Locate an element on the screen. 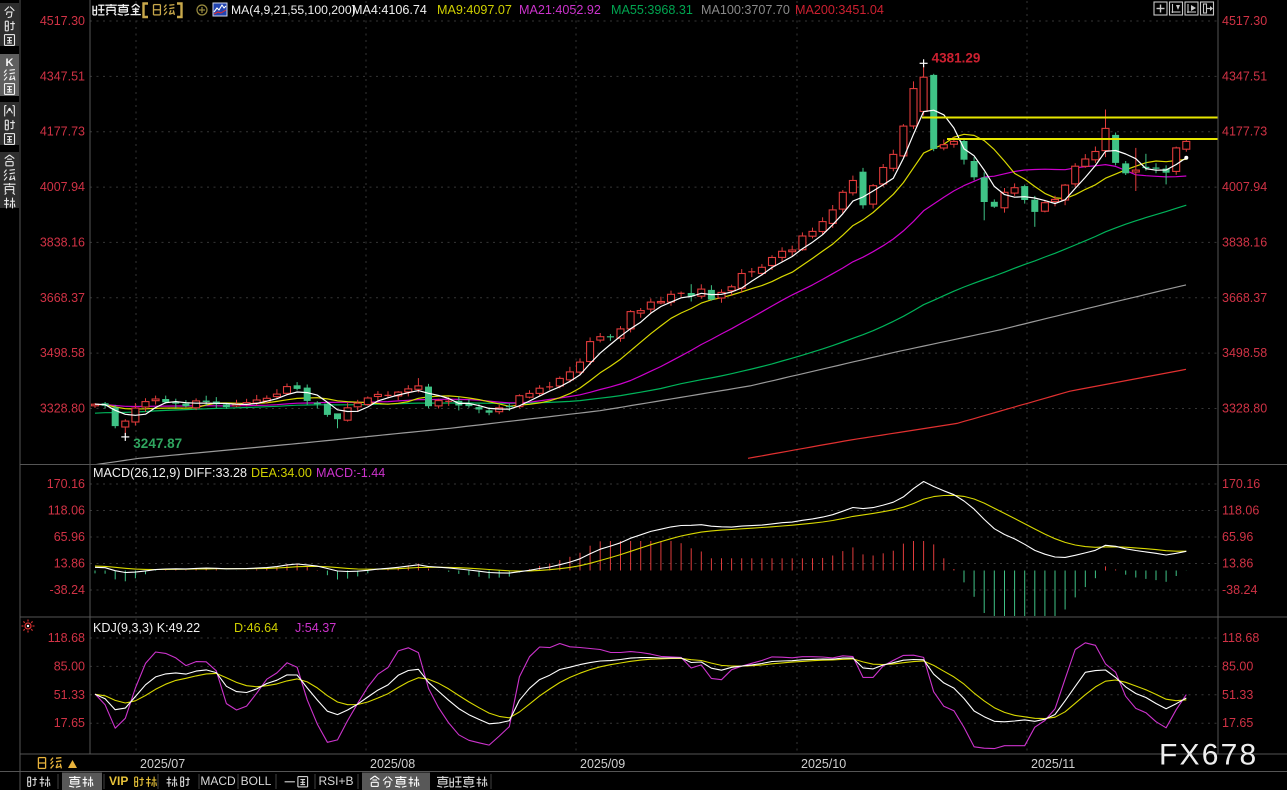  svg-text: MA9:4097.07 is located at coordinates (474, 10).